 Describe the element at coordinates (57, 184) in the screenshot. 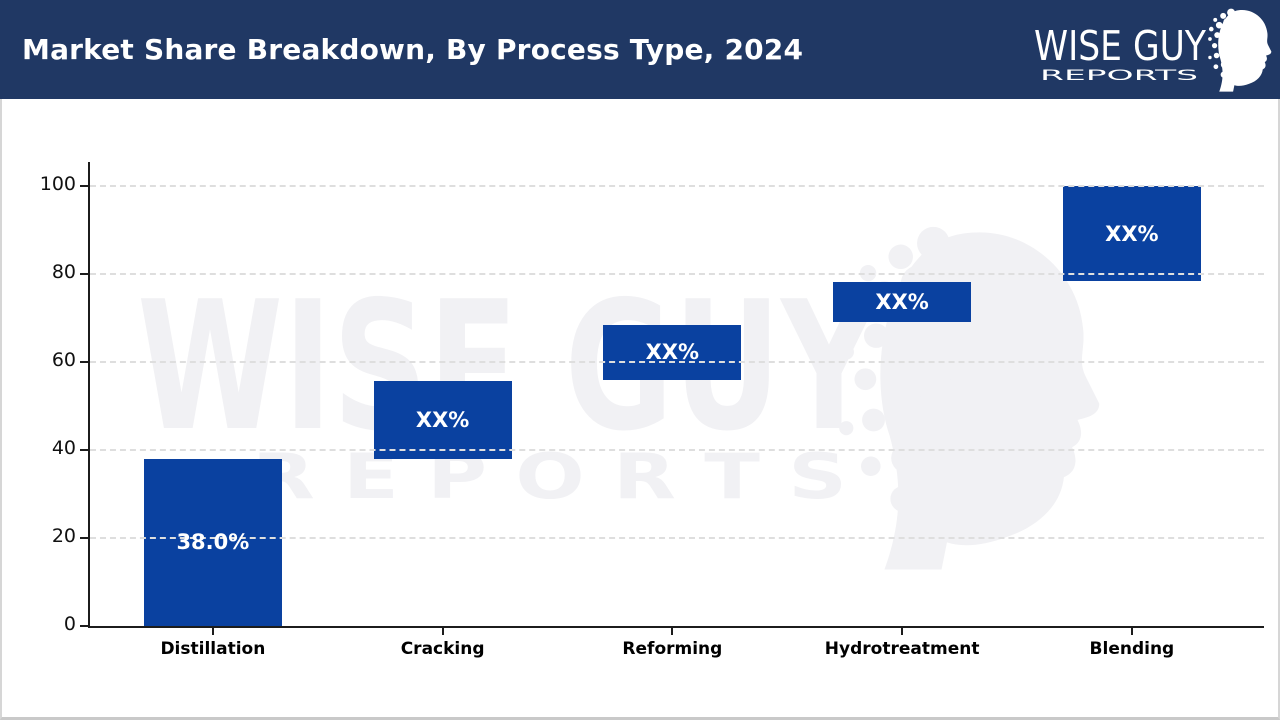

I see `y-tick-label: 100` at that location.